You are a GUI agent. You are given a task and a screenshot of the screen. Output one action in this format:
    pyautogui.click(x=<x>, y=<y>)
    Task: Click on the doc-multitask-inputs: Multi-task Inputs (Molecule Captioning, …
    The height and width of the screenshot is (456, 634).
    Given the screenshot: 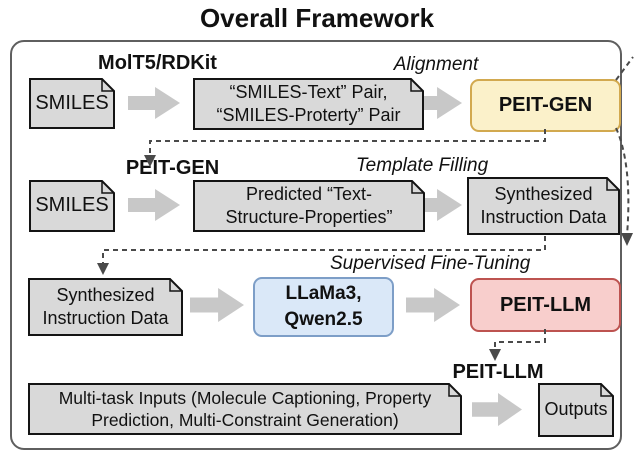 What is the action you would take?
    pyautogui.click(x=245, y=409)
    